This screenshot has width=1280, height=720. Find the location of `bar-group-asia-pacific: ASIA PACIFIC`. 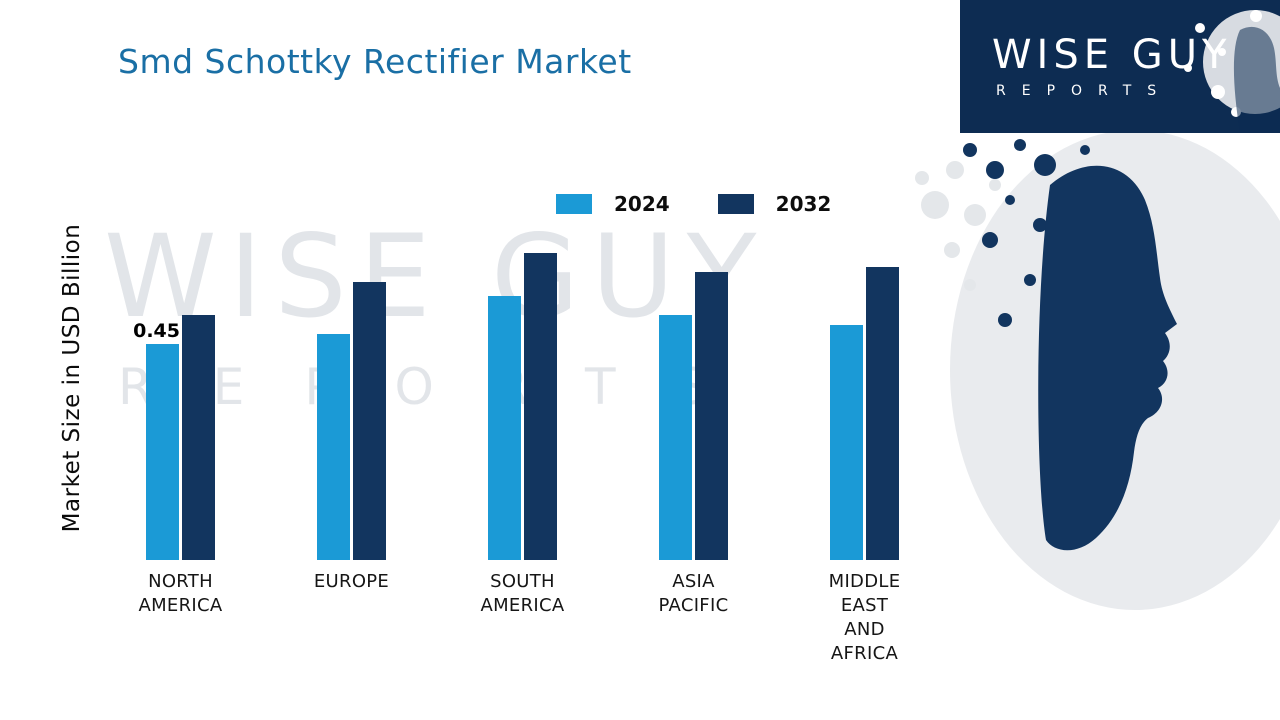

bar-group-asia-pacific: ASIA PACIFIC is located at coordinates (693, 403).